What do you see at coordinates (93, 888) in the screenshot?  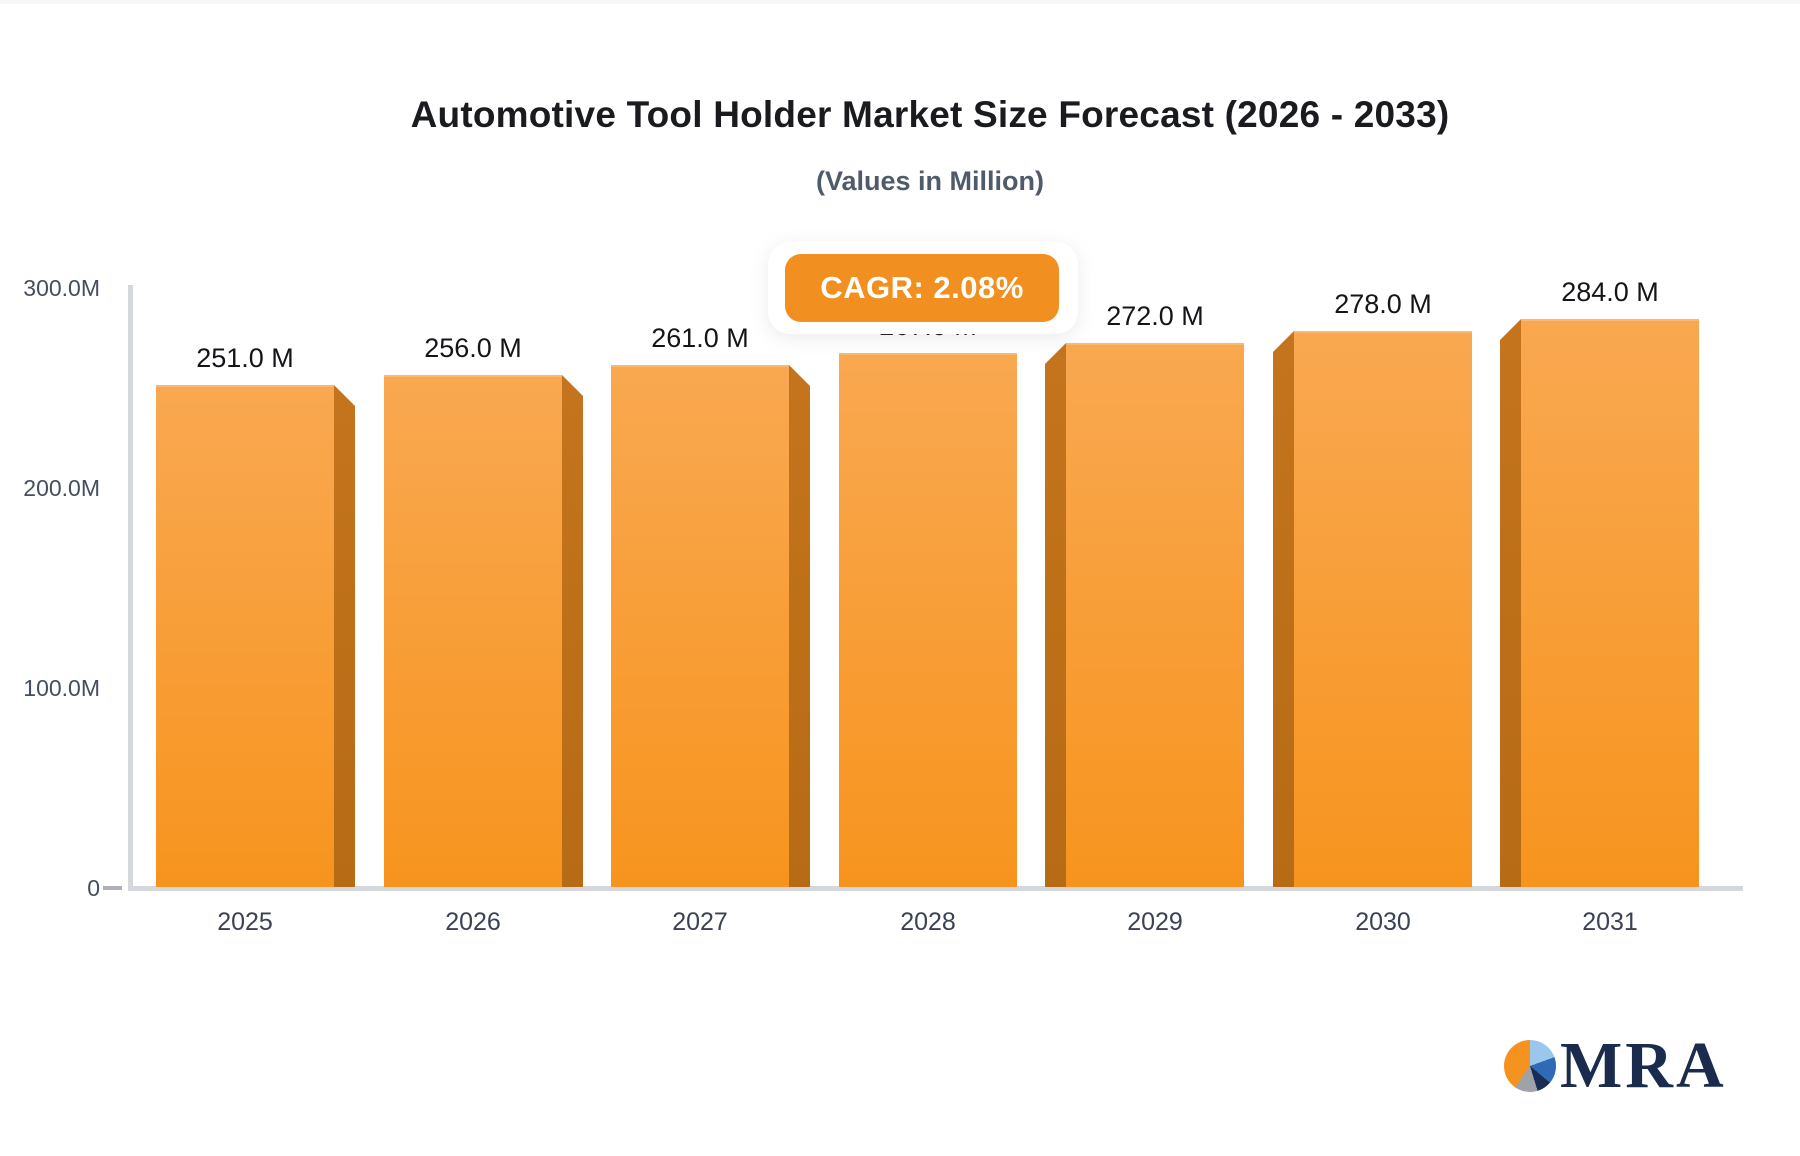 I see `y-tick-label-0: 0` at bounding box center [93, 888].